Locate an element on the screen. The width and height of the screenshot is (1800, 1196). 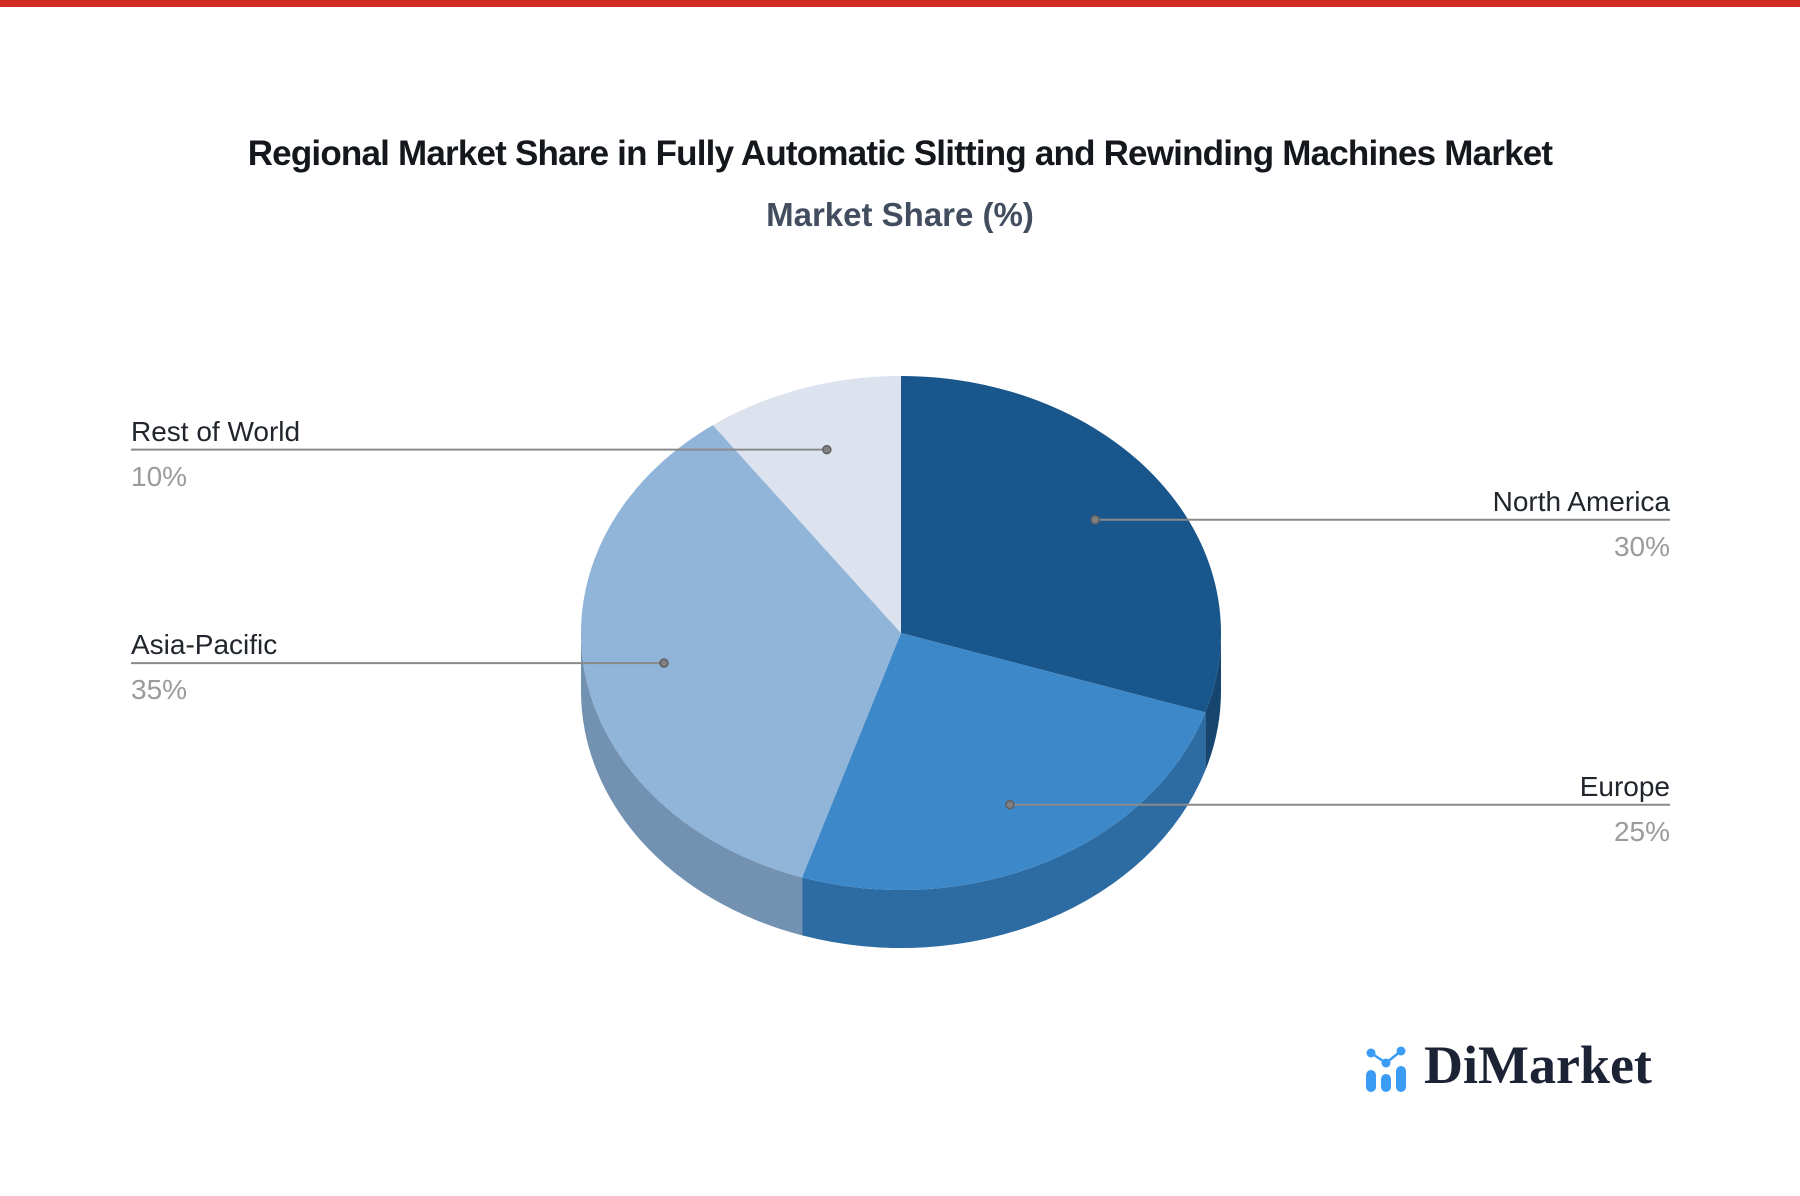
top-accent-bar is located at coordinates (900, 3).